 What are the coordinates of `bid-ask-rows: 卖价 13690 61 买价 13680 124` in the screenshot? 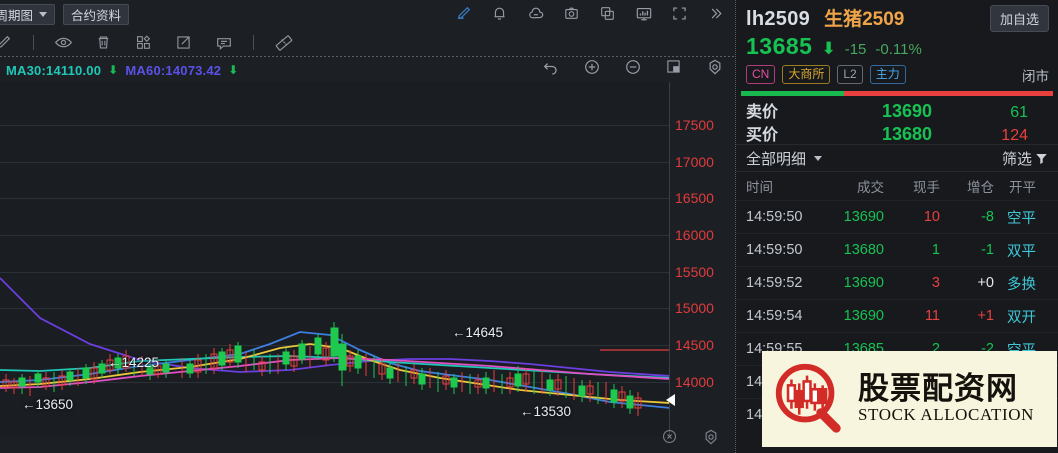 It's located at (897, 120).